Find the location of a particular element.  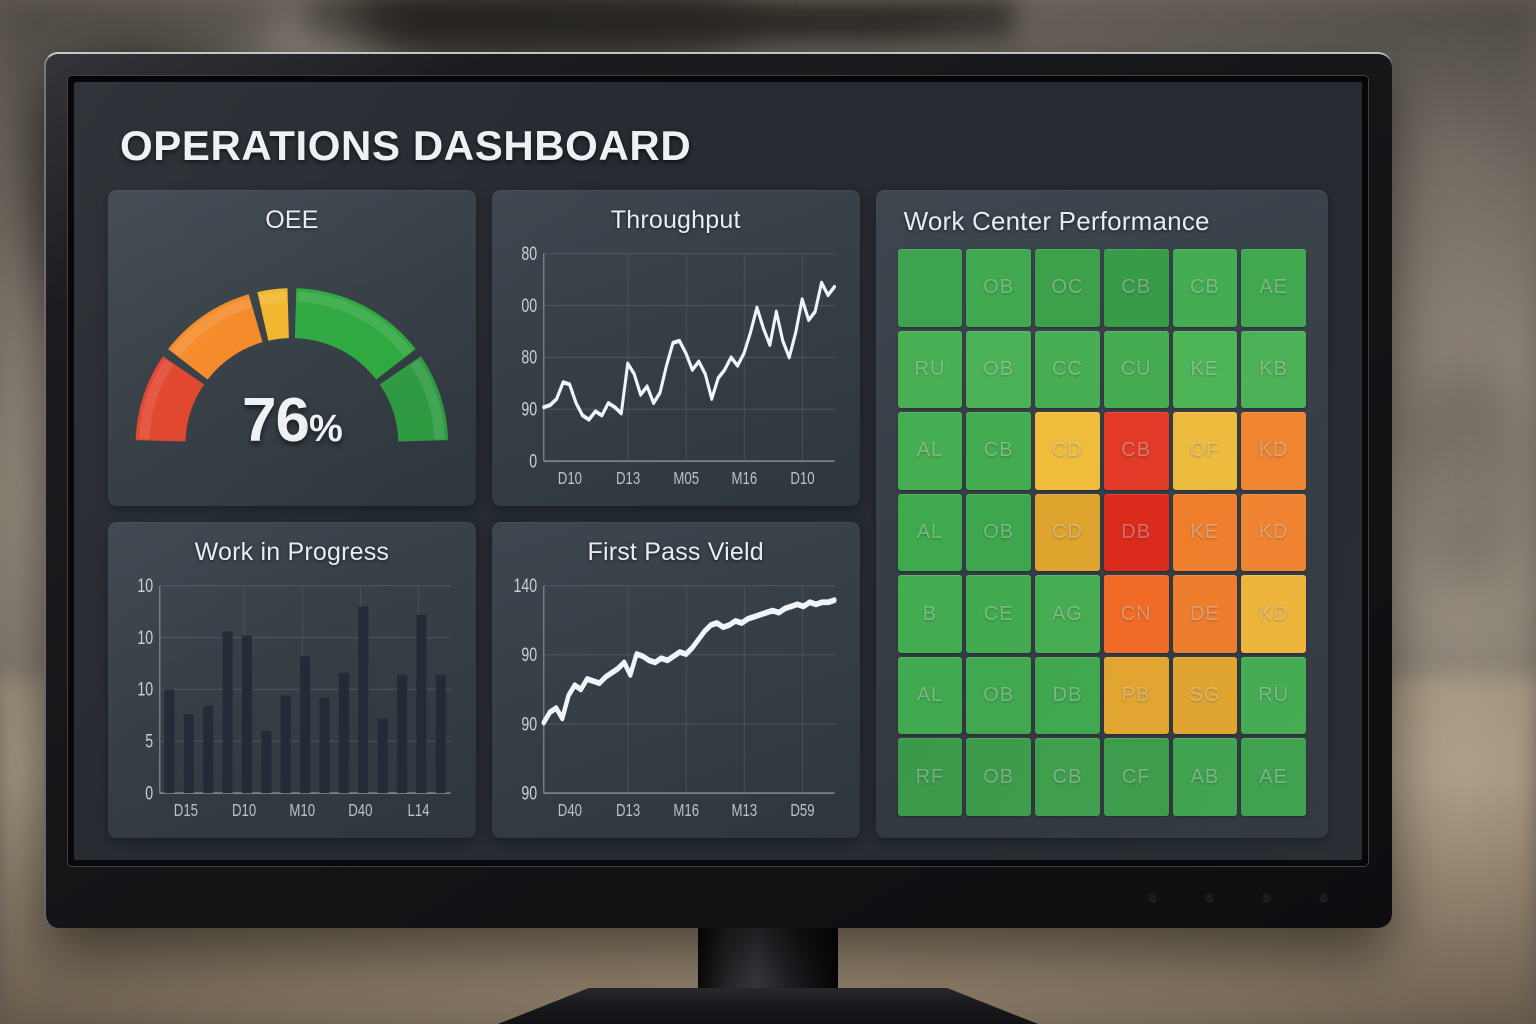

heatmap-cell: CF is located at coordinates (1136, 777).